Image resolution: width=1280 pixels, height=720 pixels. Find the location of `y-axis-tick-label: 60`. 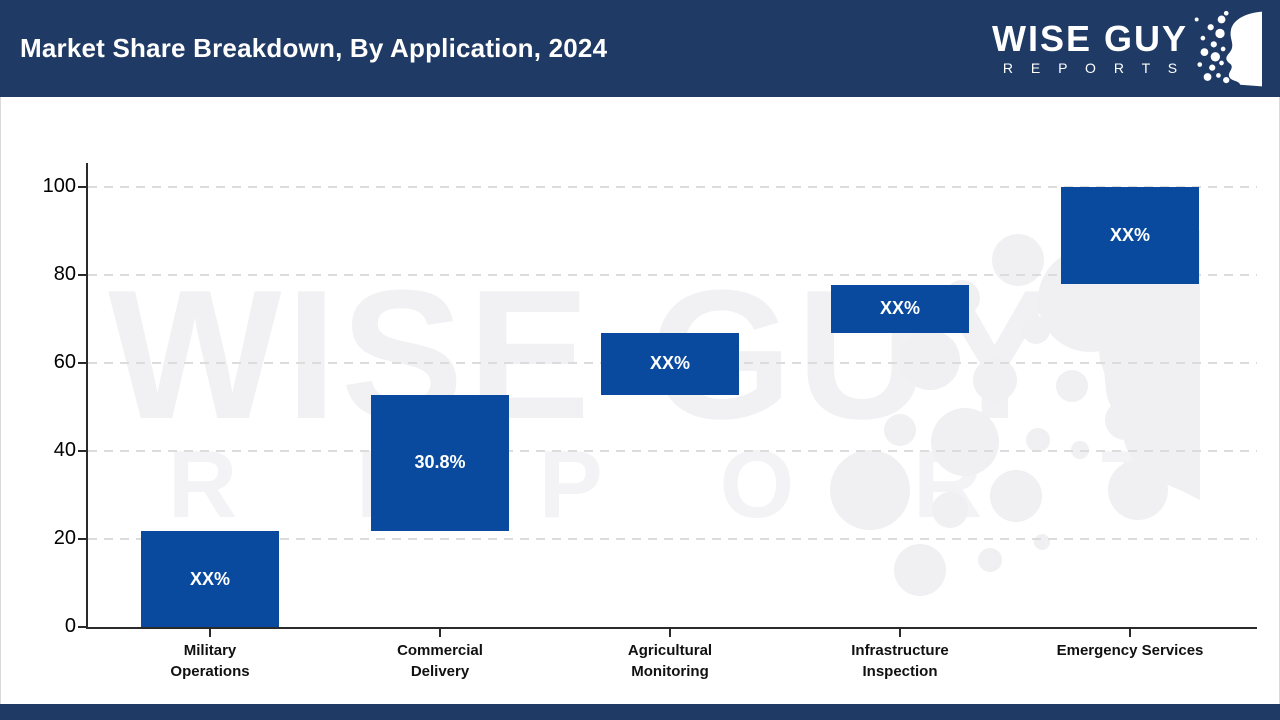

y-axis-tick-label: 60 is located at coordinates (64, 362).